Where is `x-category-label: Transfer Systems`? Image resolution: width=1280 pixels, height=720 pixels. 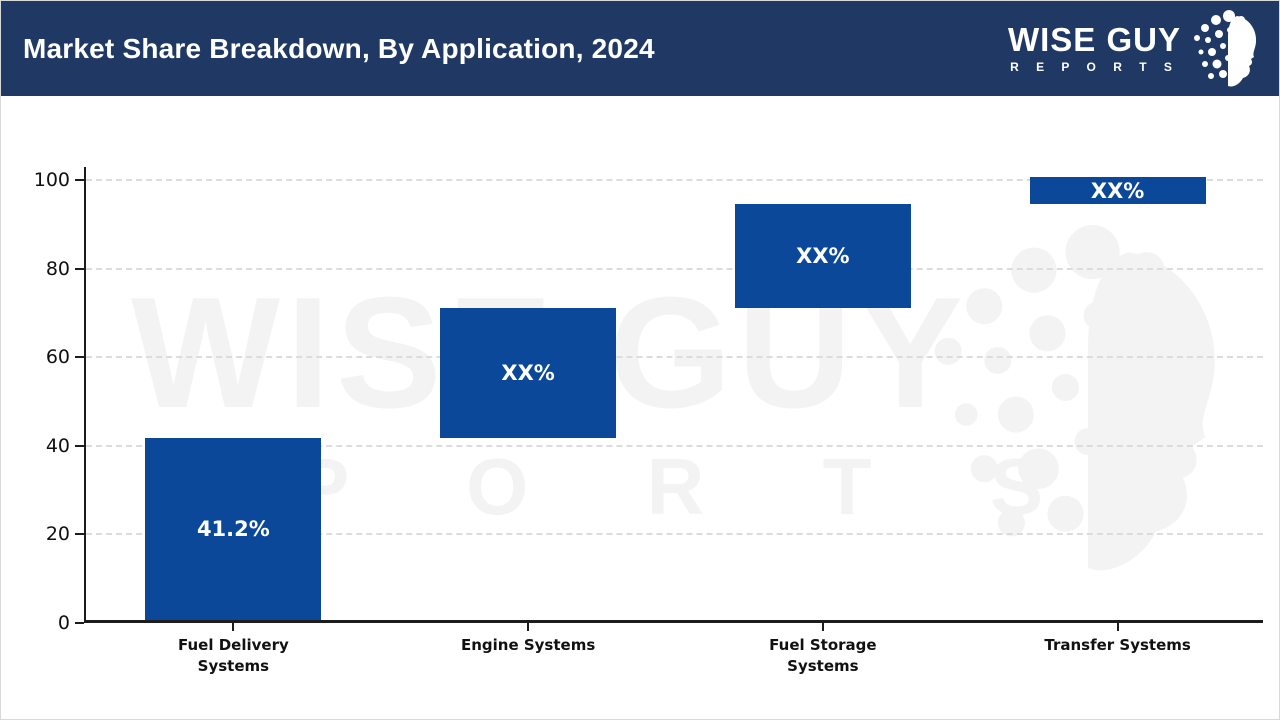
x-category-label: Transfer Systems is located at coordinates (1117, 645).